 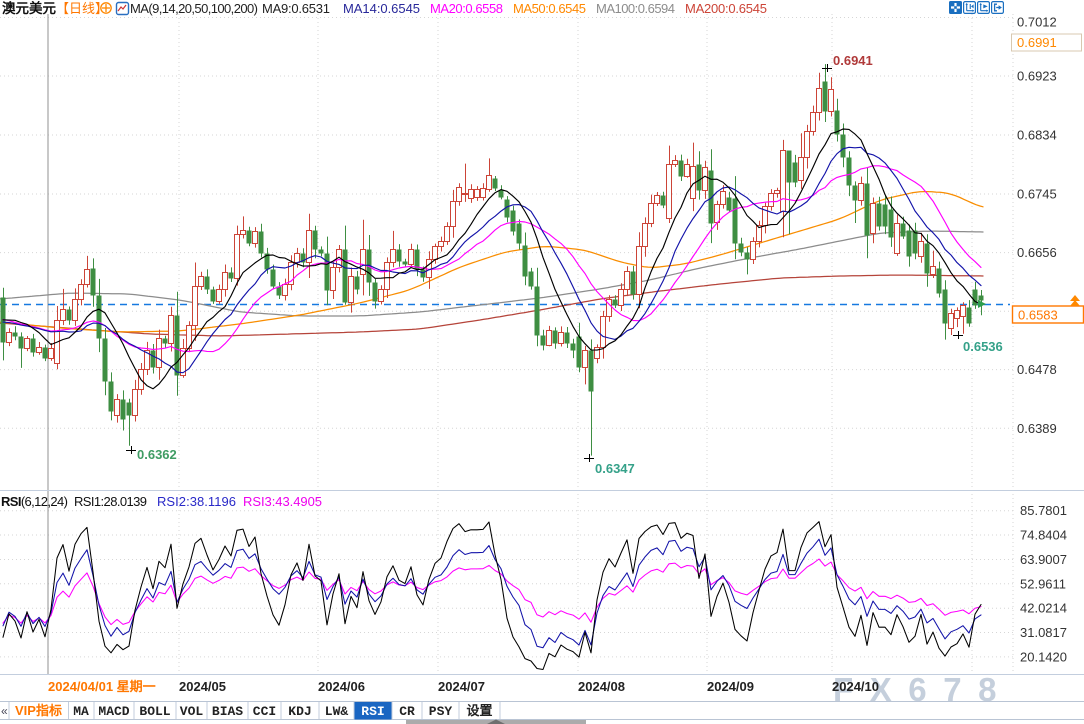 I want to click on svg-text: 0.6991, so click(x=1037, y=42).